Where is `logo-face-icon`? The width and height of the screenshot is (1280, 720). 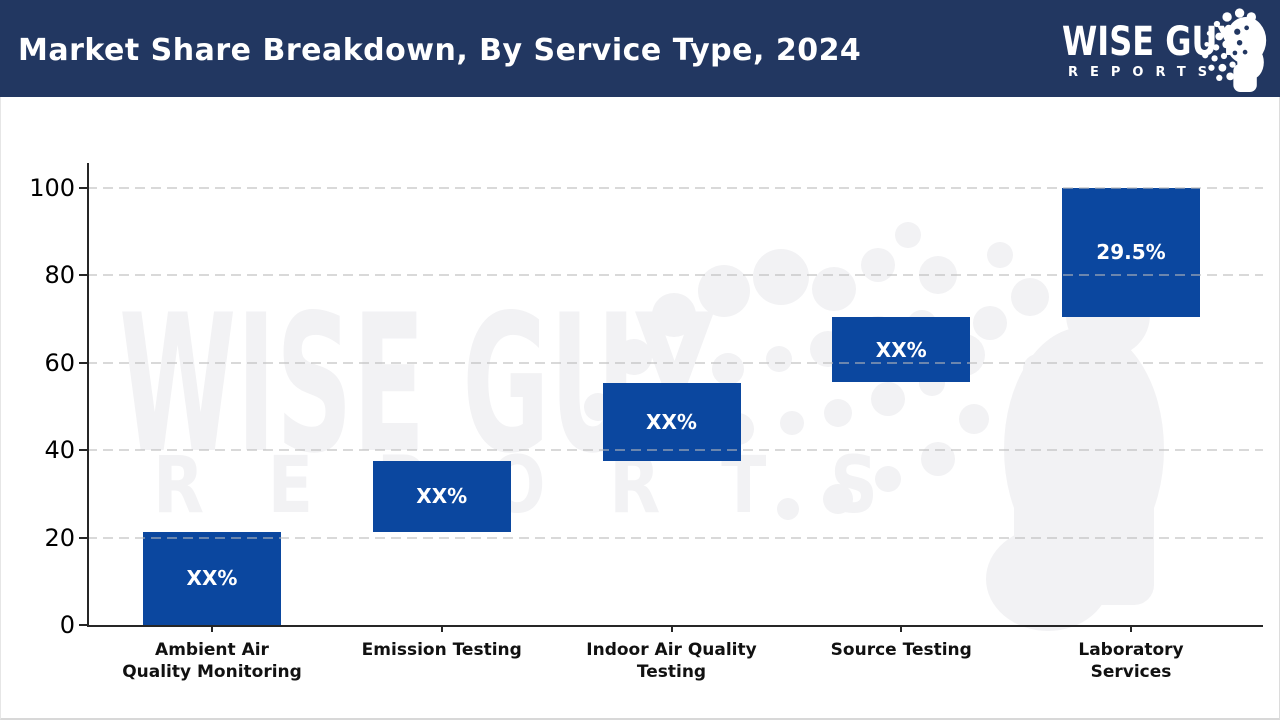 logo-face-icon is located at coordinates (1234, 50).